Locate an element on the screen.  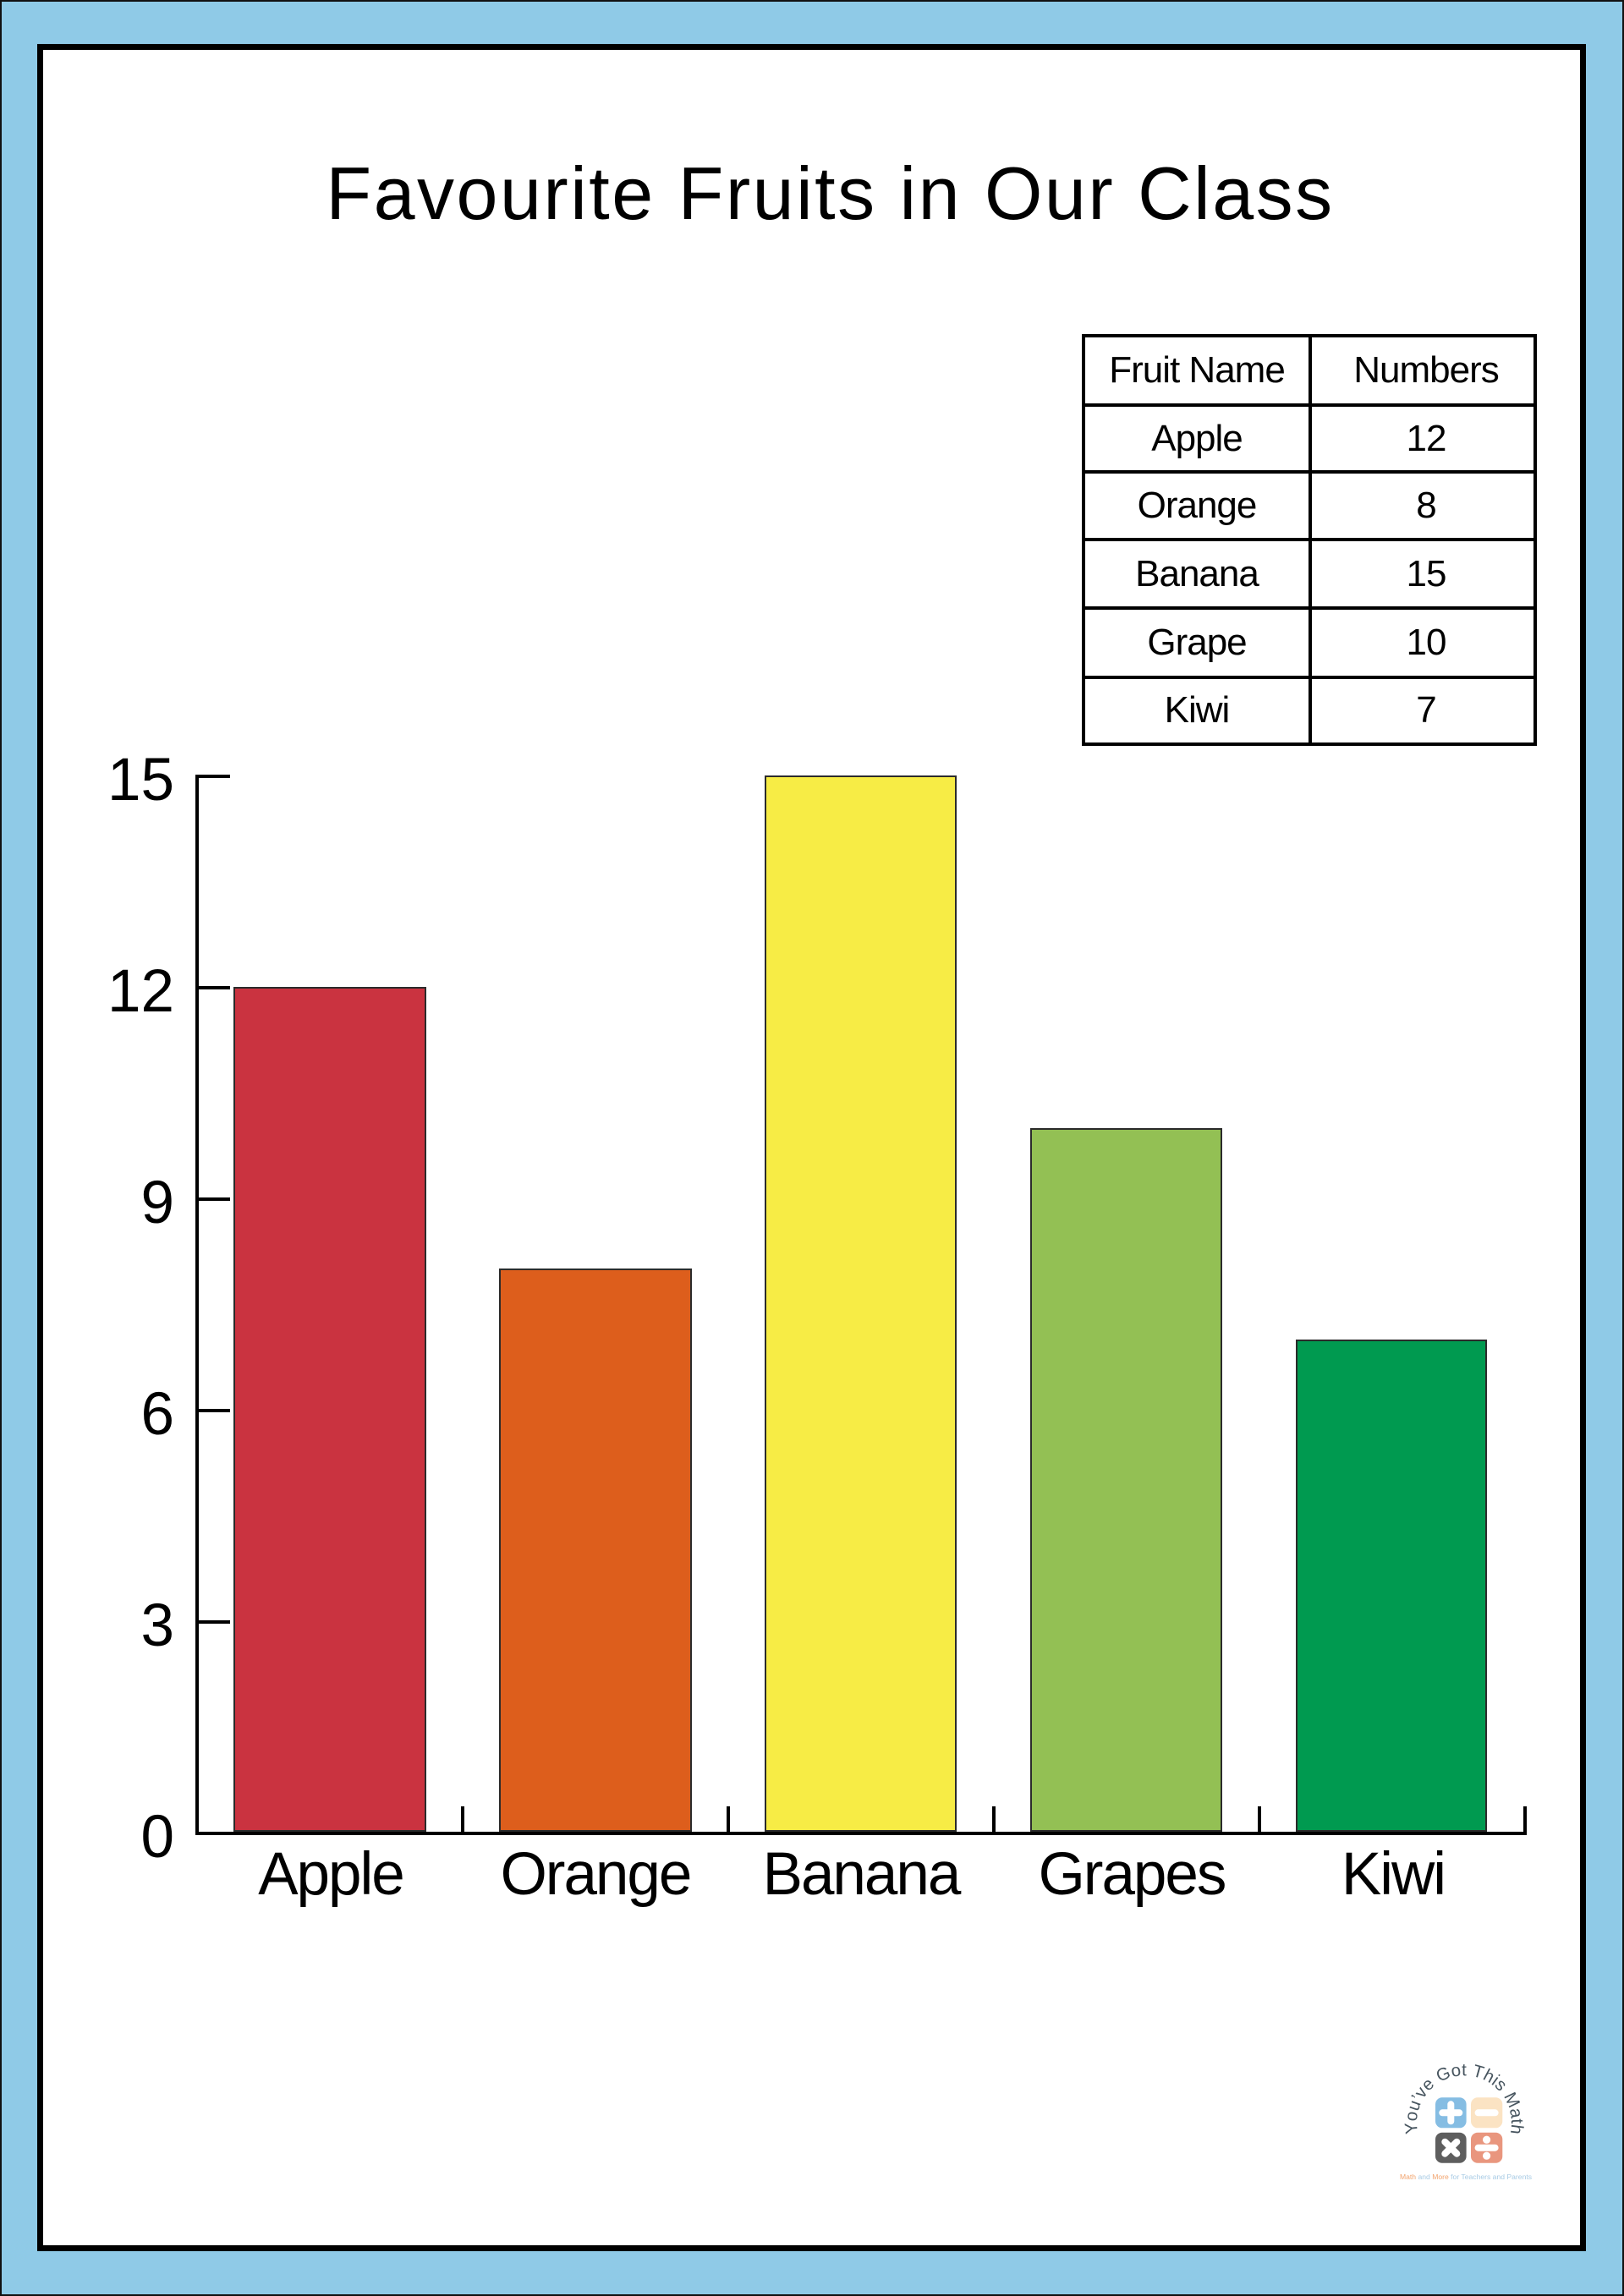
svg-text: Y is located at coordinates (1412, 2127).